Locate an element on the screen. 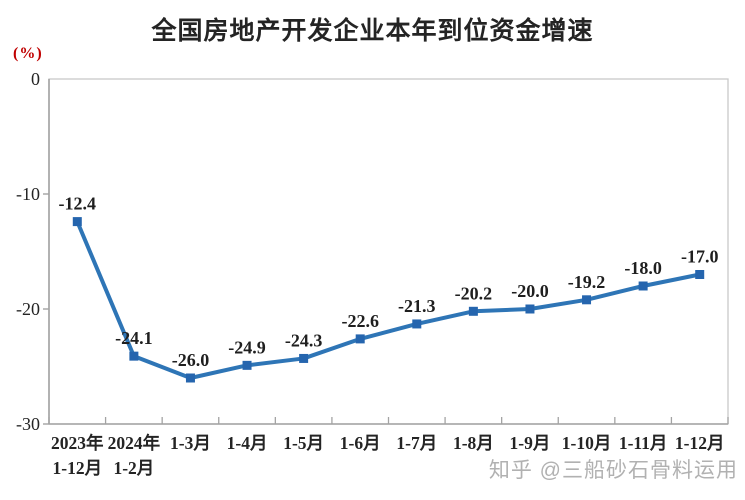  x-axis-label-line1: 1-6月 is located at coordinates (360, 443).